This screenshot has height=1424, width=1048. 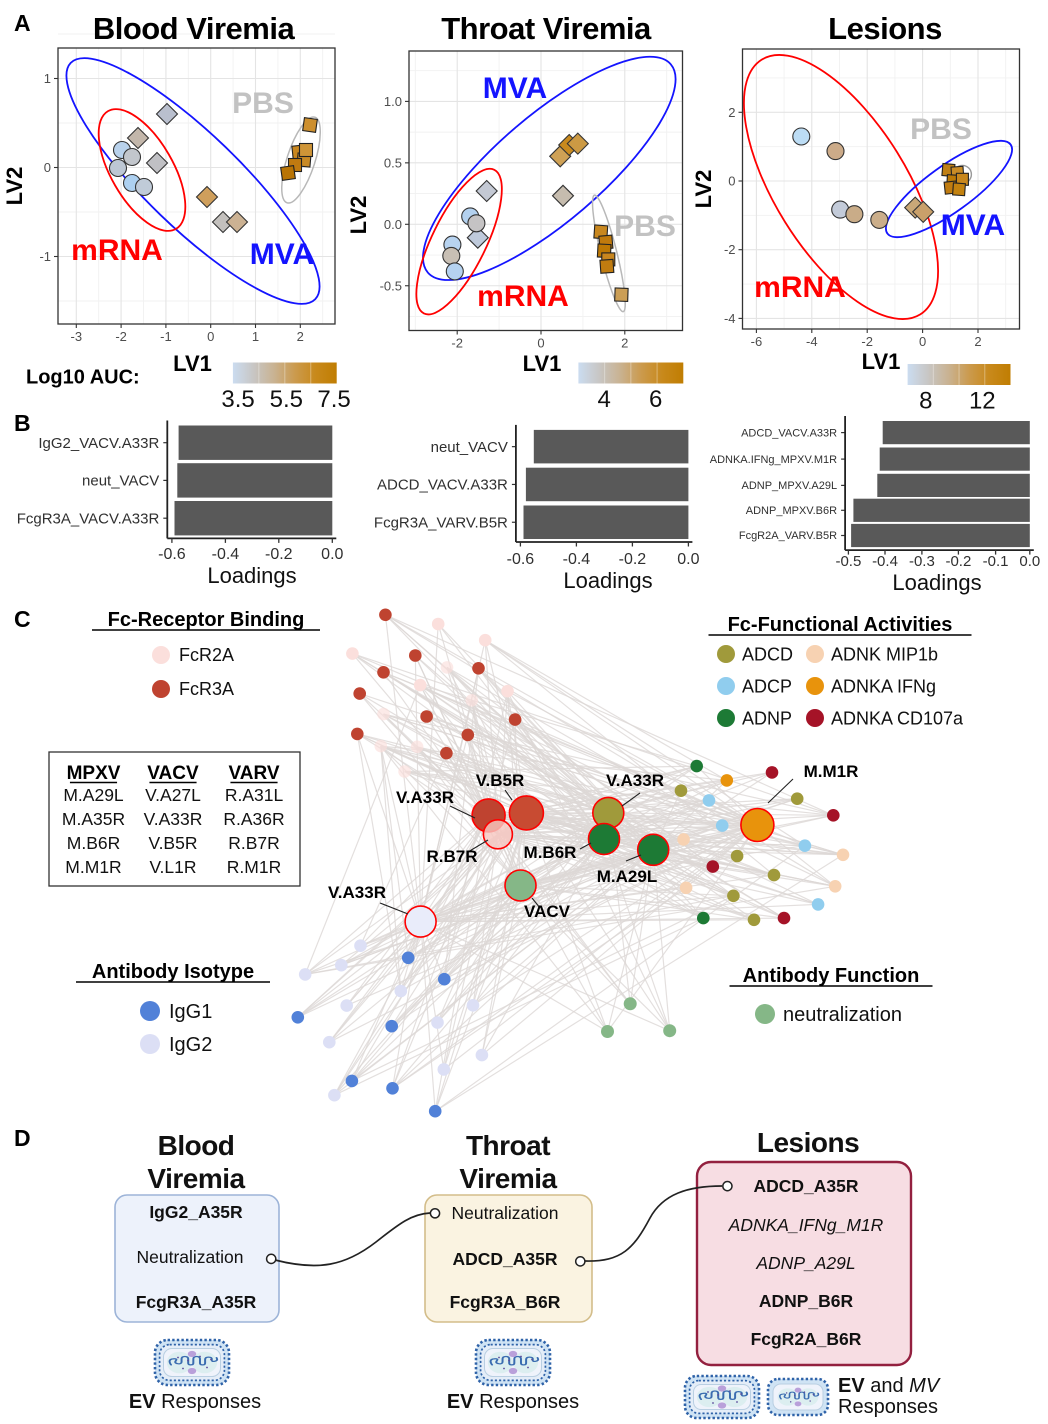 I want to click on svg-text: FcR3A, so click(x=206, y=689).